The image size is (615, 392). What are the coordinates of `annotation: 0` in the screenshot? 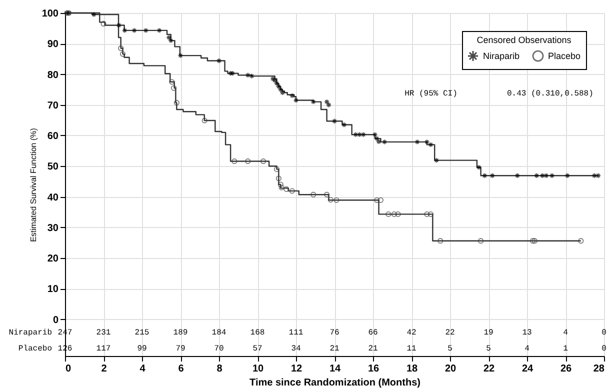 It's located at (604, 333).